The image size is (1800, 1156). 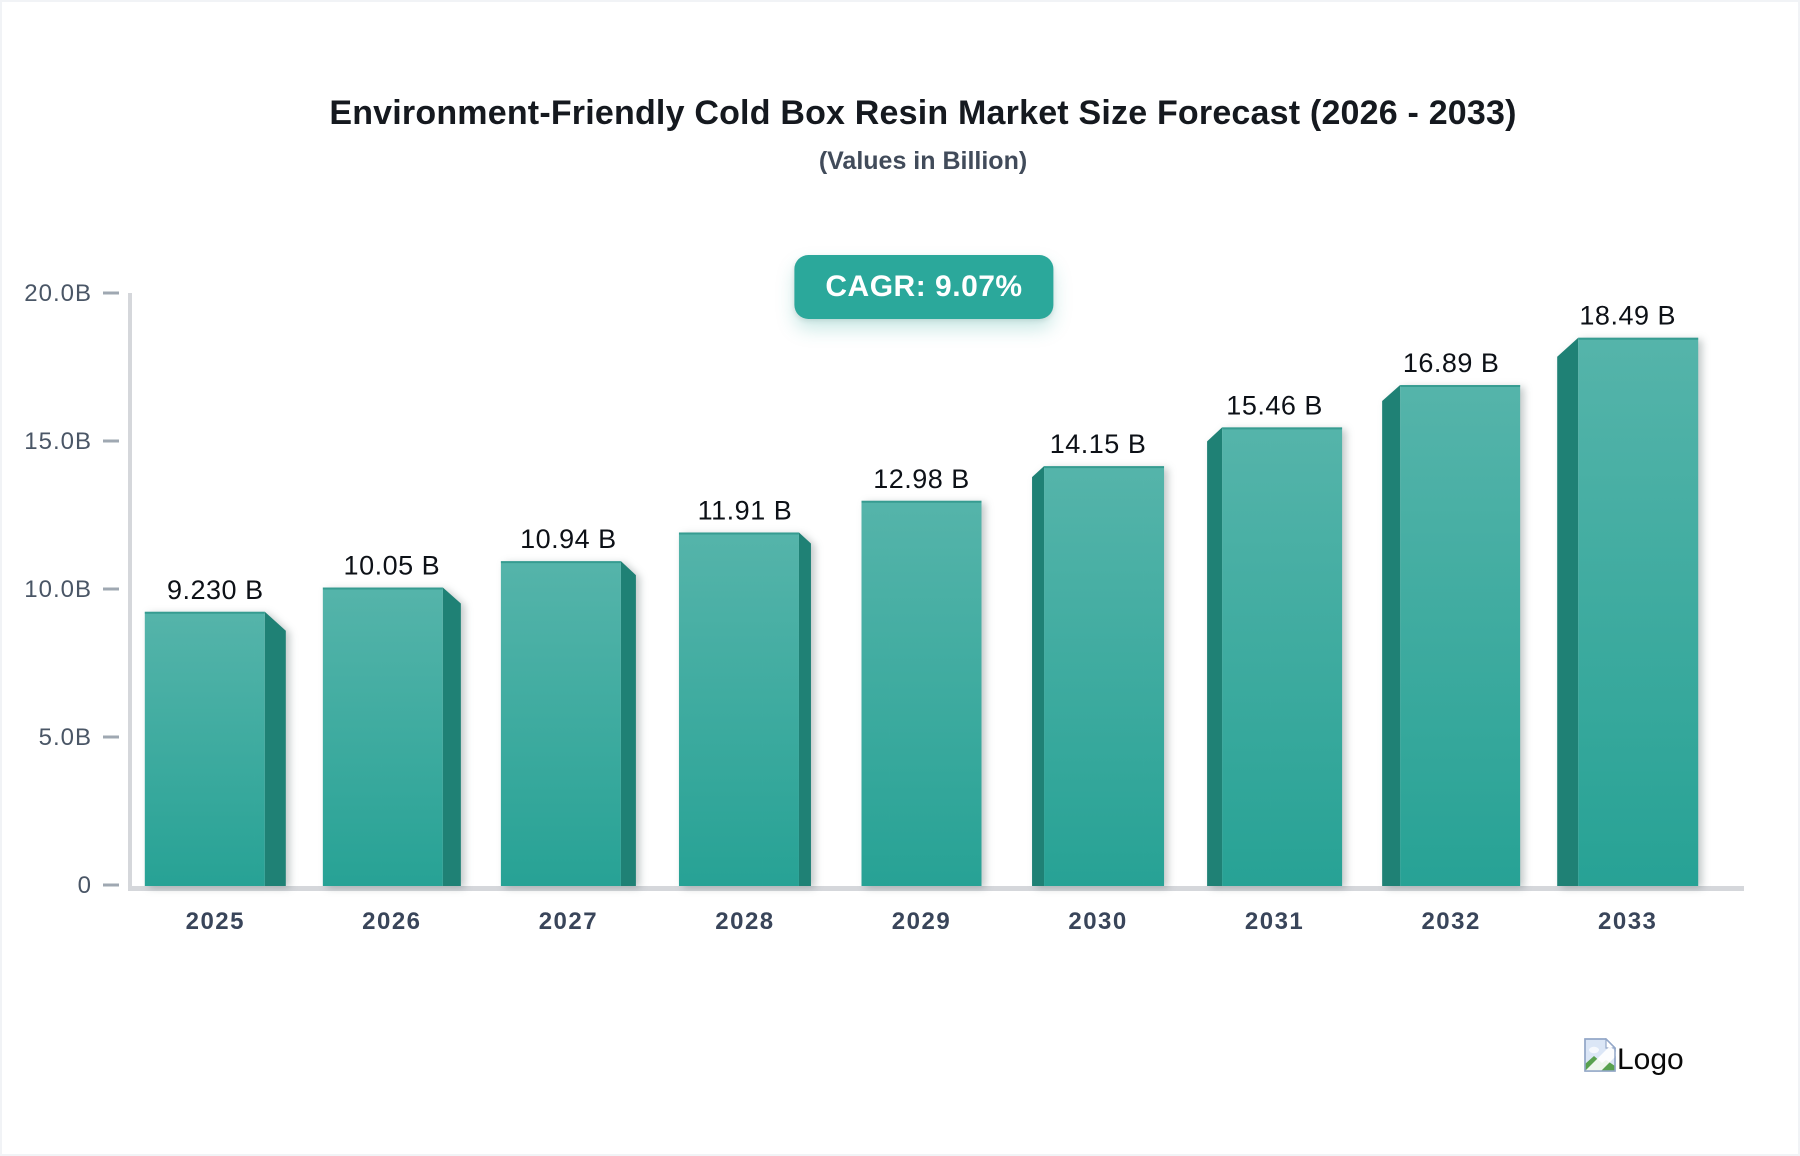 What do you see at coordinates (215, 590) in the screenshot?
I see `bar-value-label: 9.230 B` at bounding box center [215, 590].